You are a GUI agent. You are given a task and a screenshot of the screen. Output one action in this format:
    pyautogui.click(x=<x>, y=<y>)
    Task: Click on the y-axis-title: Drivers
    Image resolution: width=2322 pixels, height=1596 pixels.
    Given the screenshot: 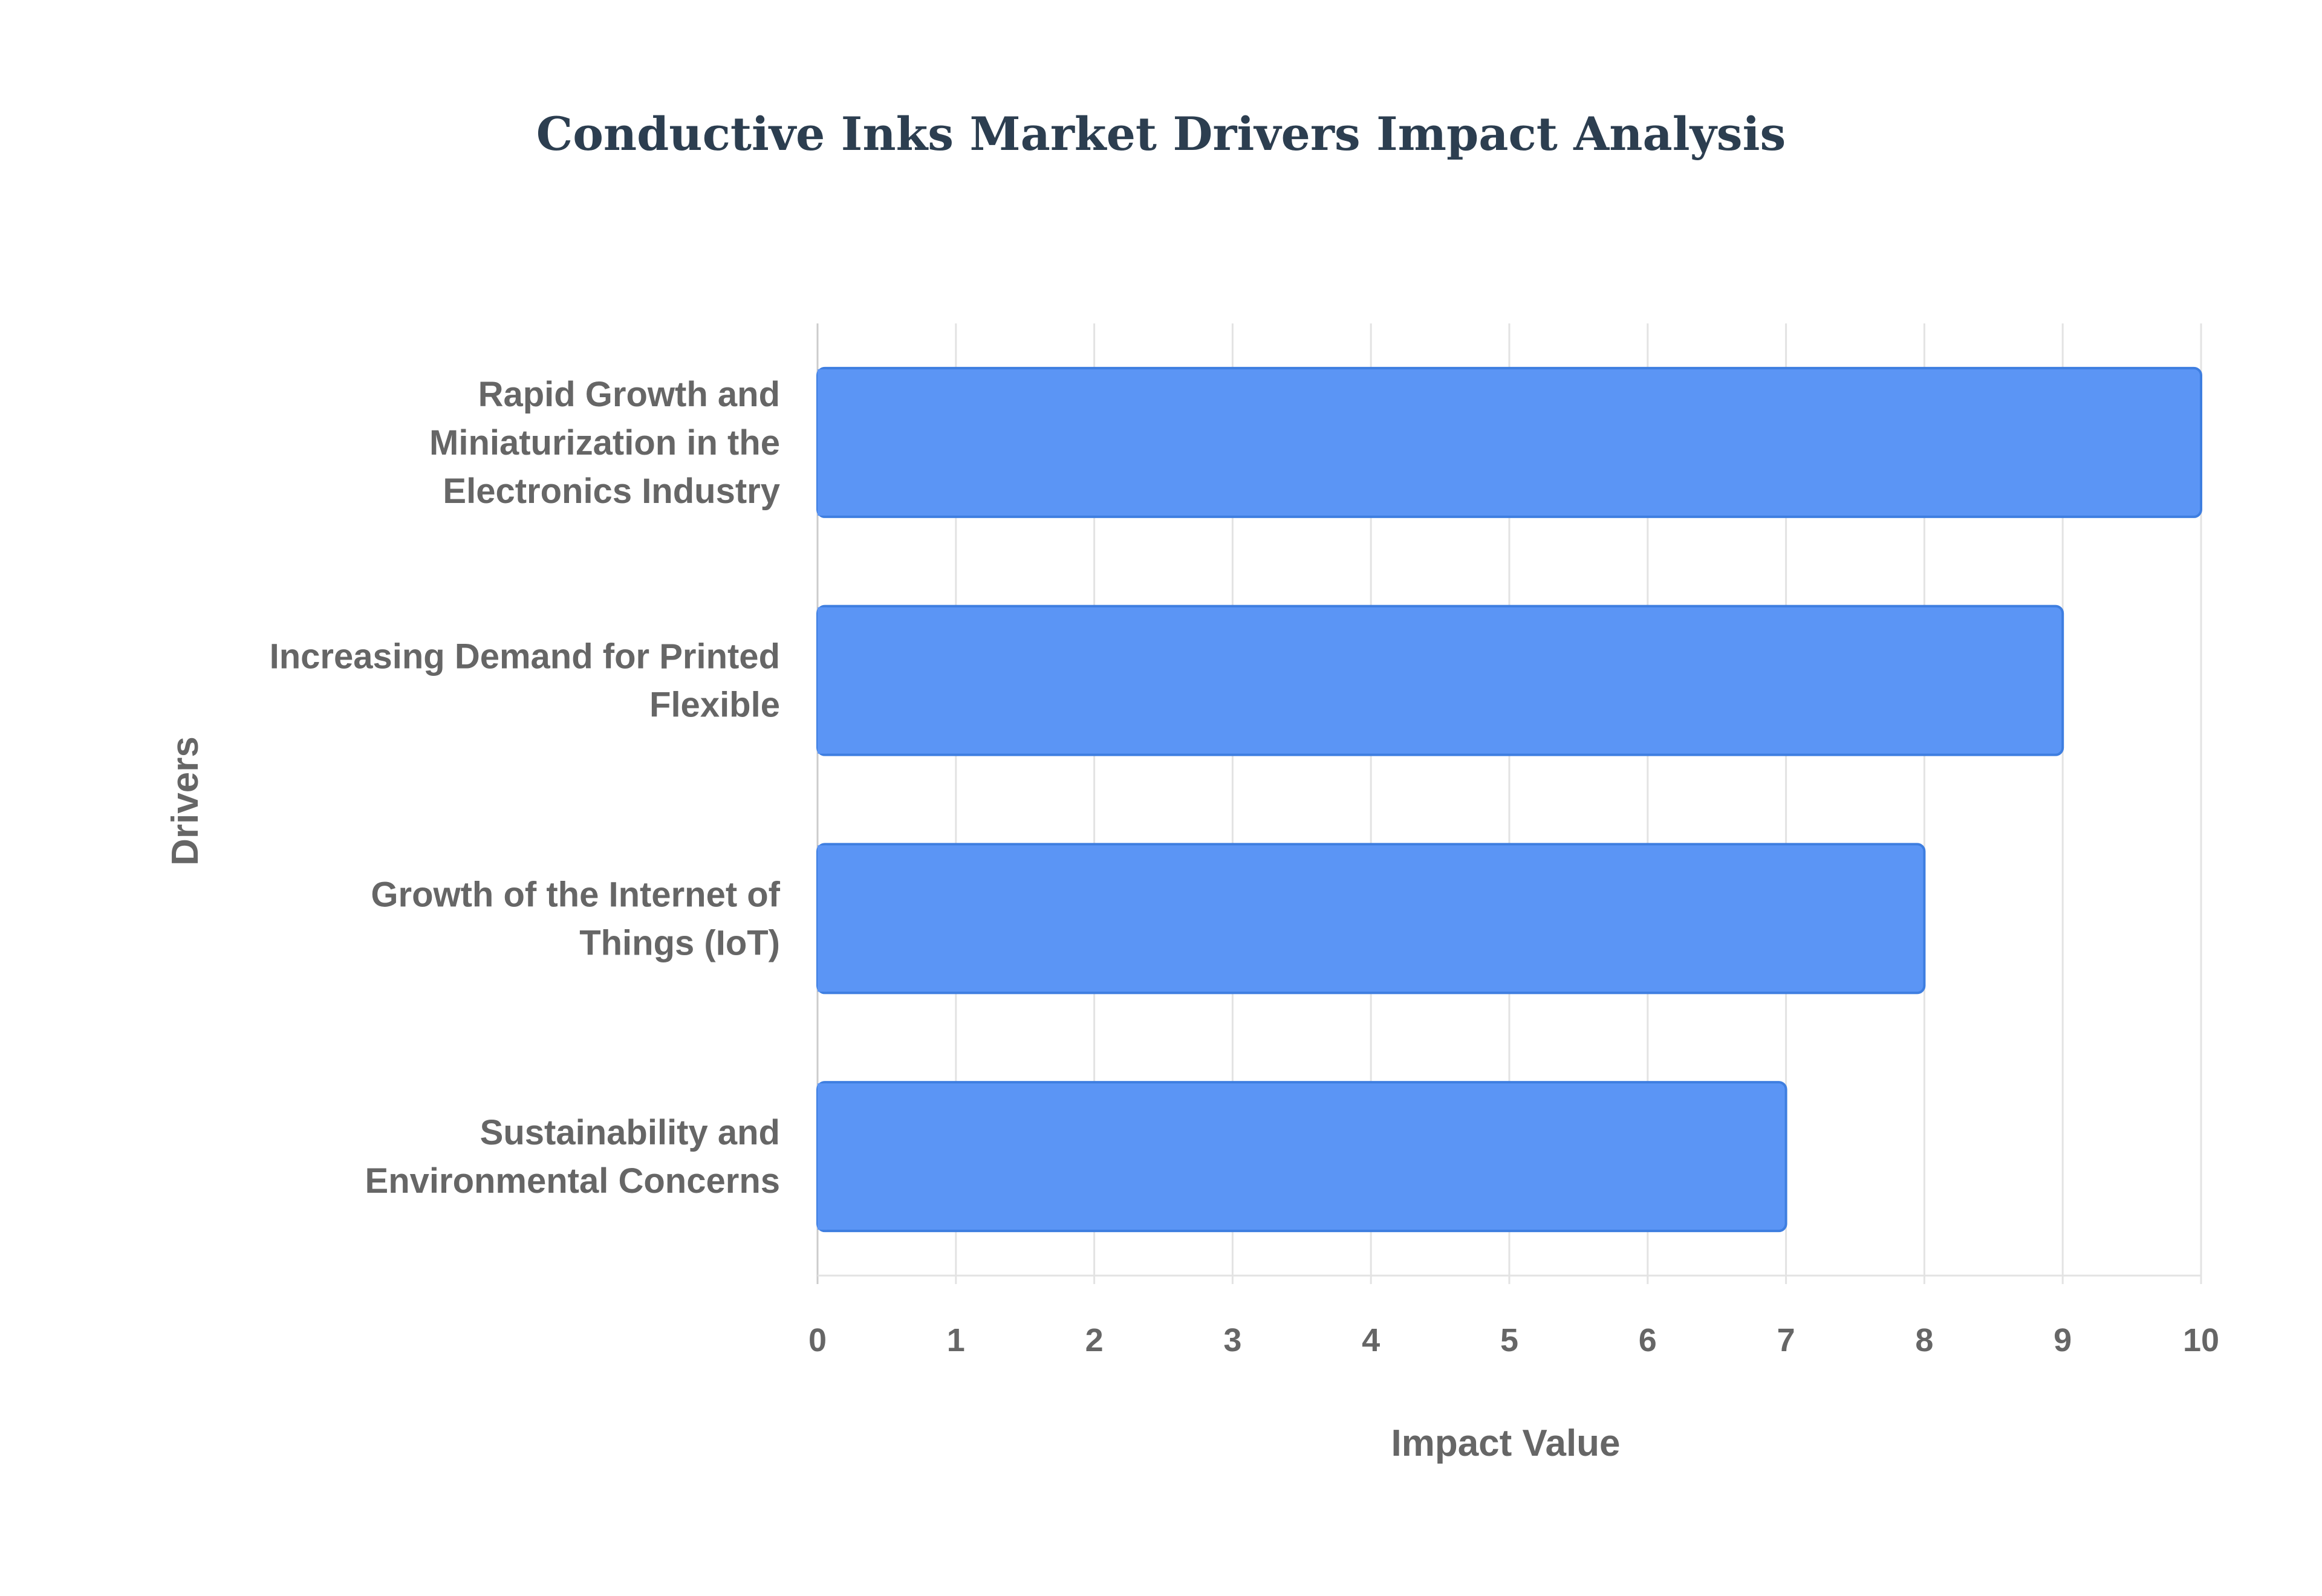 What is the action you would take?
    pyautogui.click(x=185, y=801)
    